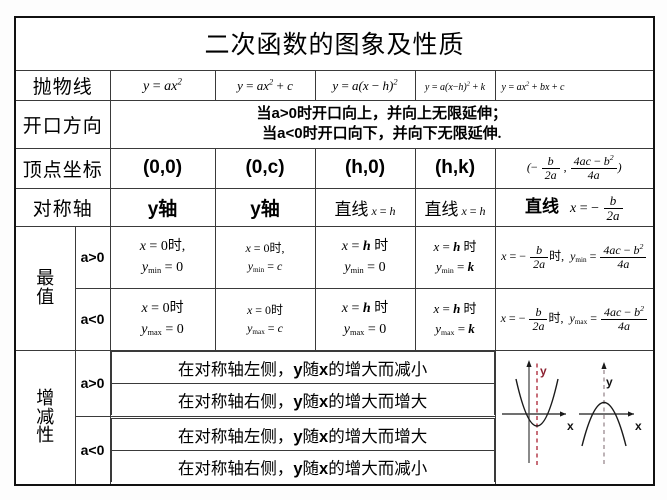 The image size is (667, 500). Describe the element at coordinates (455, 207) in the screenshot. I see `axis-value-4: 直线 x = h` at that location.